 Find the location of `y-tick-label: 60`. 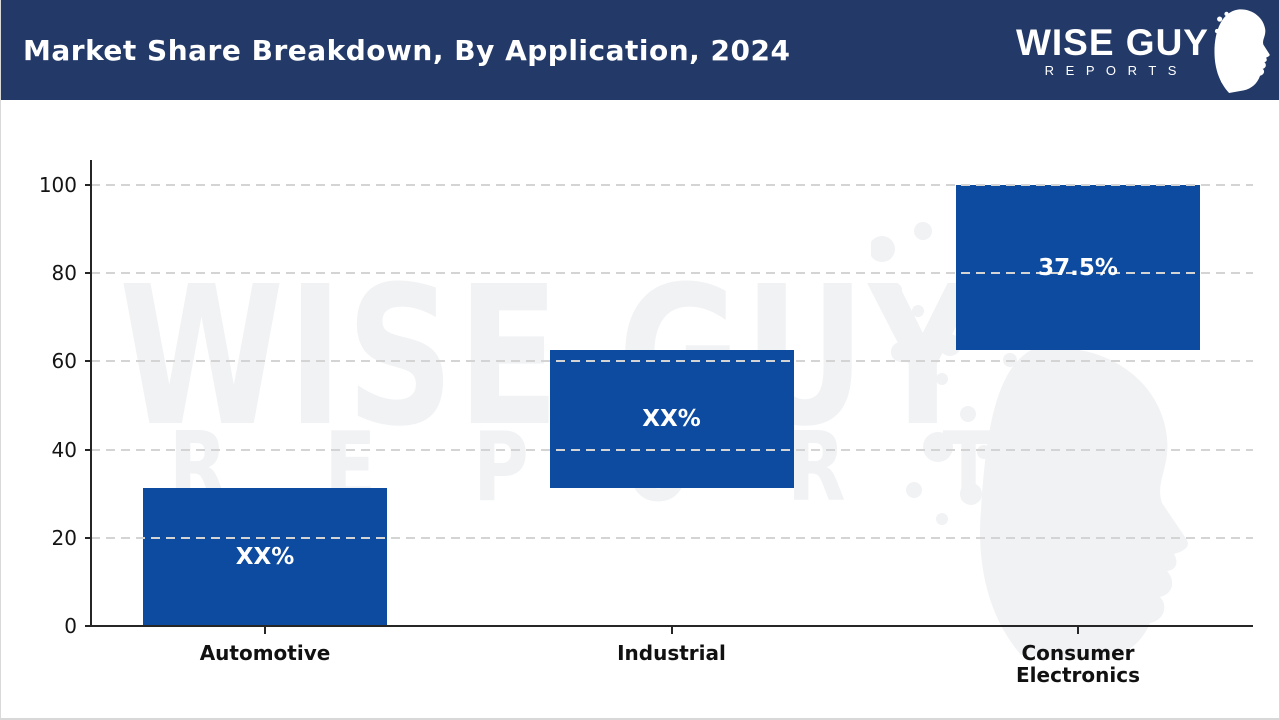

y-tick-label: 60 is located at coordinates (64, 361).